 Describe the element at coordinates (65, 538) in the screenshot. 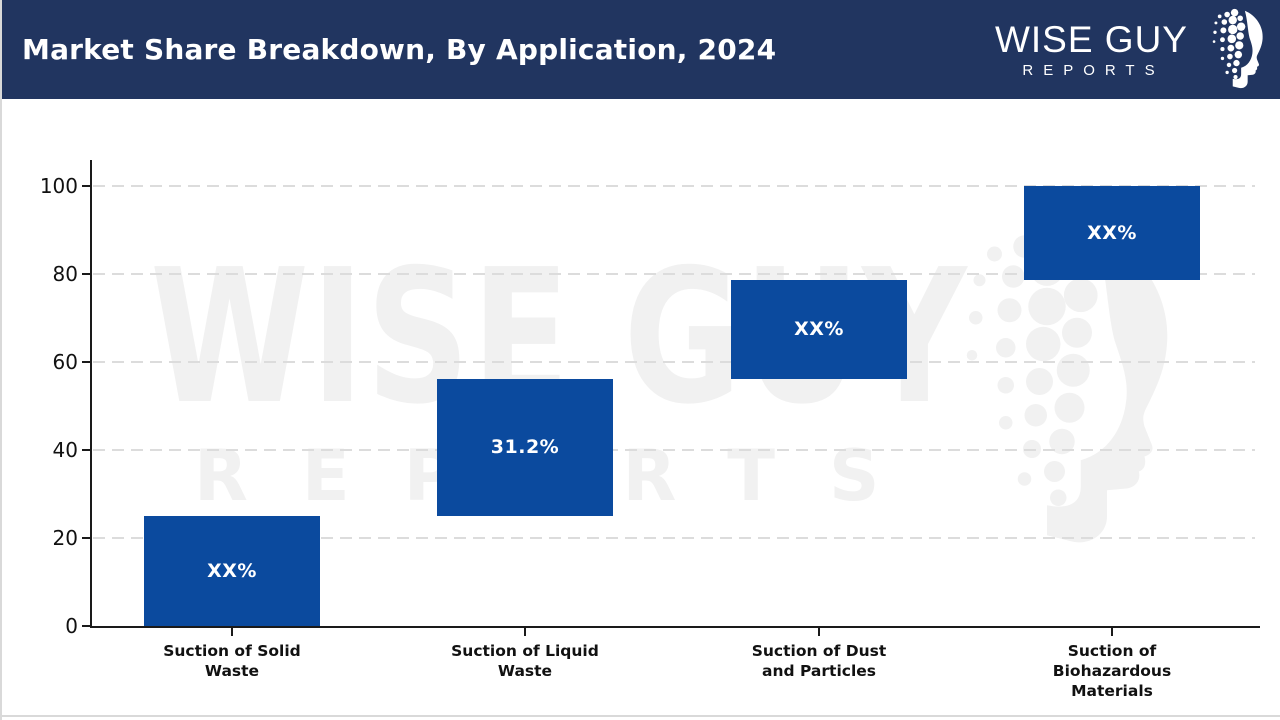

I see `y-tick-label-20: 20` at that location.